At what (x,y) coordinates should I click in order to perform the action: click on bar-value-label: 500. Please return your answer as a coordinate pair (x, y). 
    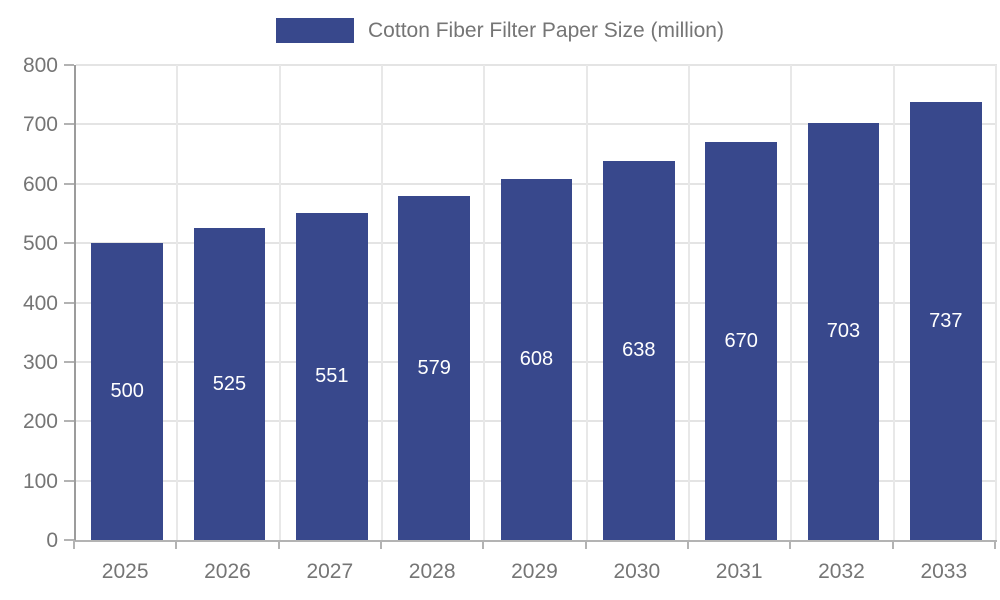
    Looking at the image, I should click on (127, 391).